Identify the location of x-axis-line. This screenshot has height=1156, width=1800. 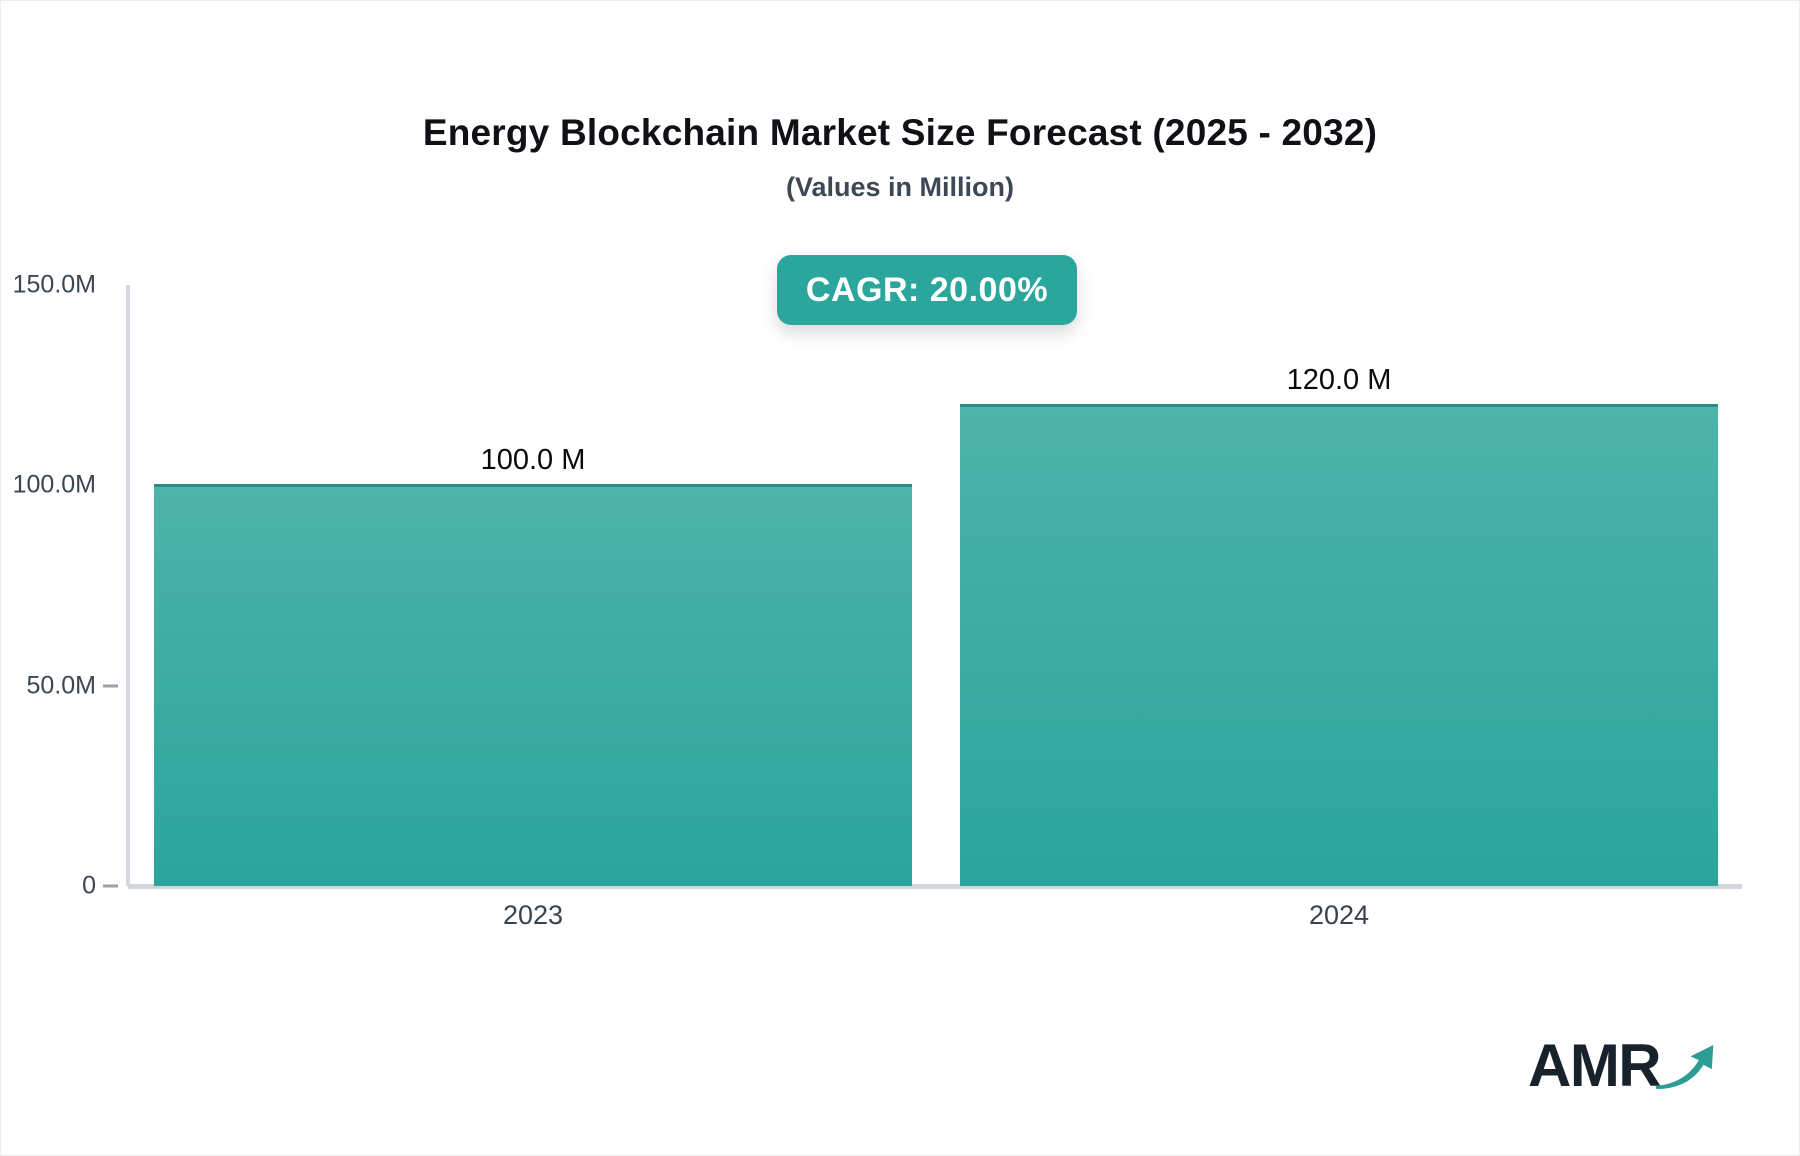
(935, 886).